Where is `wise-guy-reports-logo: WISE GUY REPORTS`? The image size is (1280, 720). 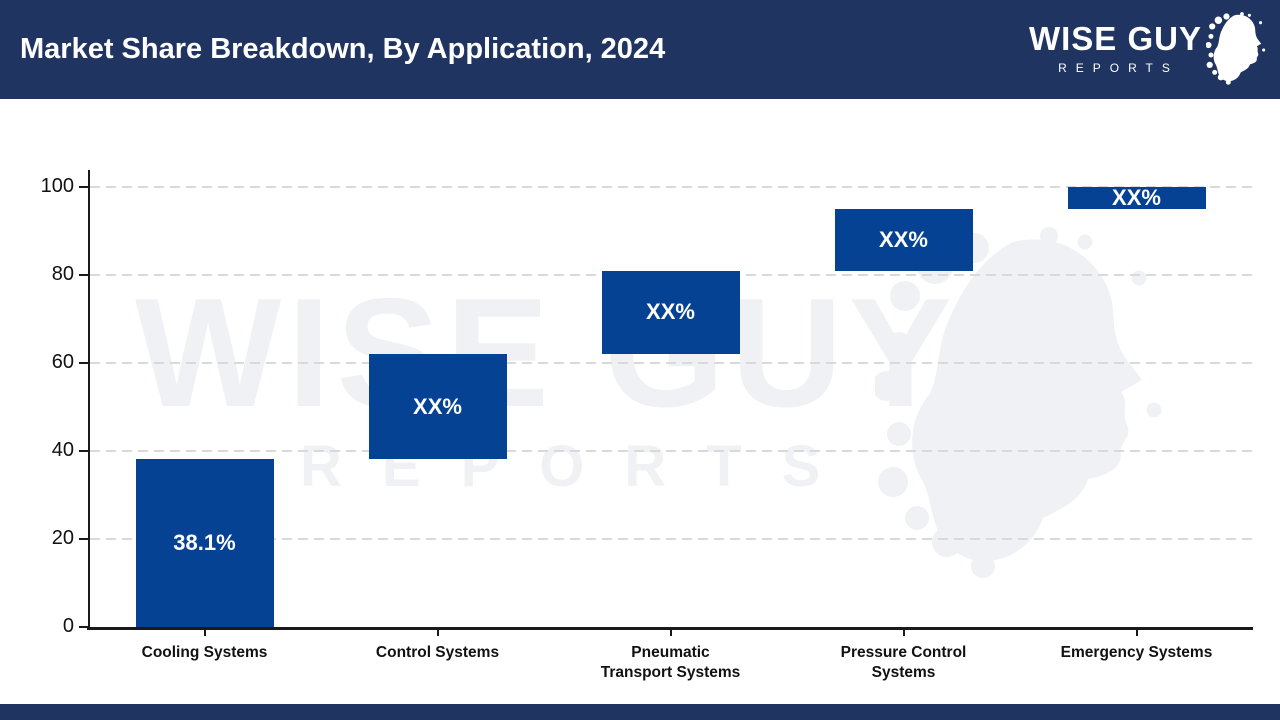
wise-guy-reports-logo: WISE GUY REPORTS is located at coordinates (1143, 50).